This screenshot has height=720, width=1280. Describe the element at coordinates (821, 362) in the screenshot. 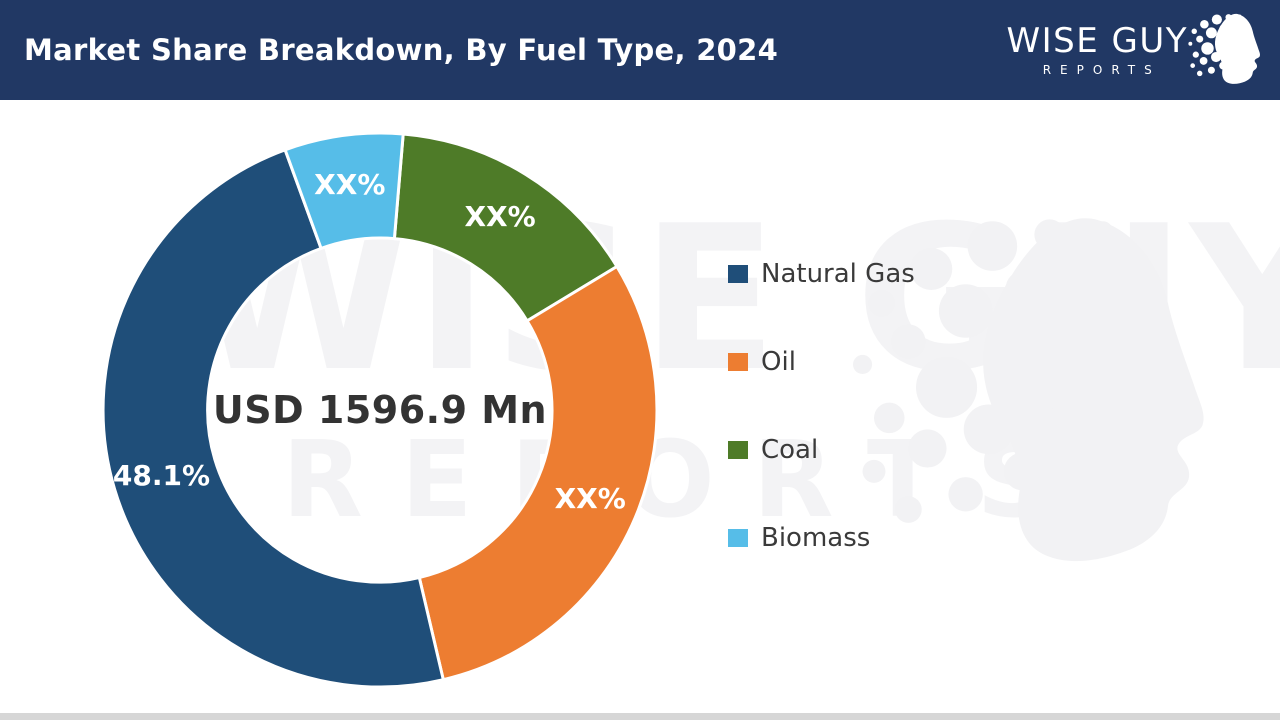

I see `legend-item-oil: Oil` at that location.